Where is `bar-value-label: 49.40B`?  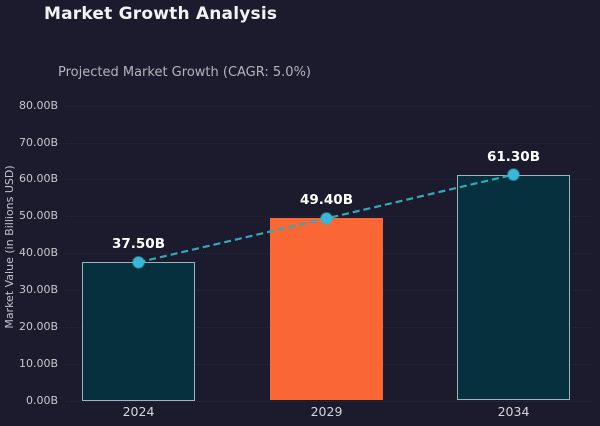 bar-value-label: 49.40B is located at coordinates (326, 200).